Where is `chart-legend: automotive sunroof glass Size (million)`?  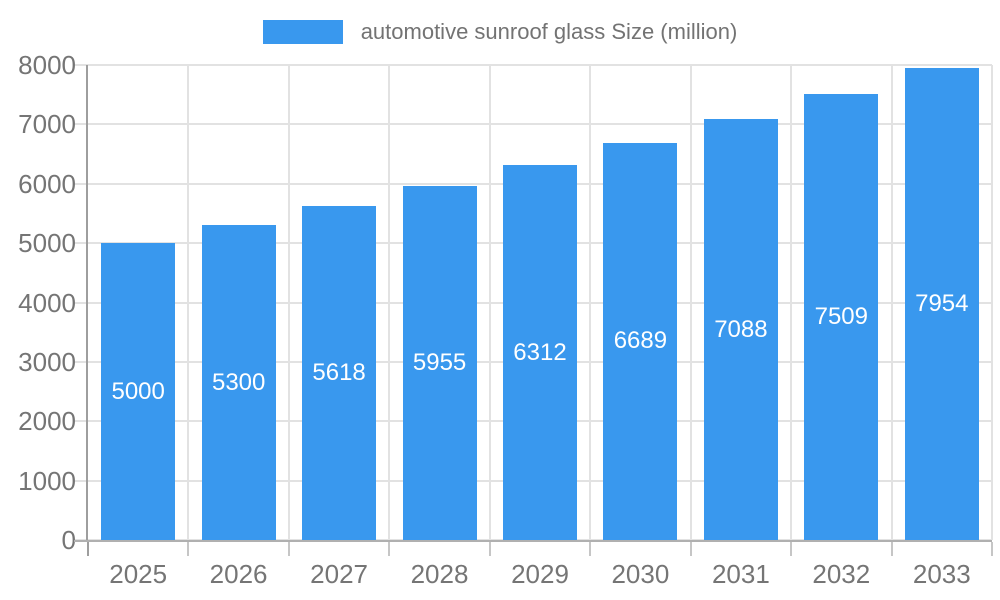
chart-legend: automotive sunroof glass Size (million) is located at coordinates (500, 32).